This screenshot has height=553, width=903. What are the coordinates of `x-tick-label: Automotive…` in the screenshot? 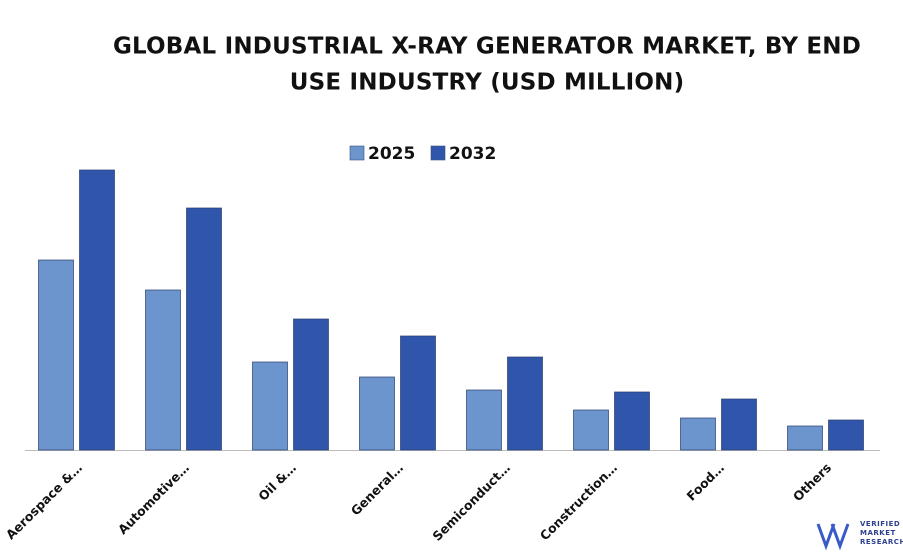 It's located at (153, 498).